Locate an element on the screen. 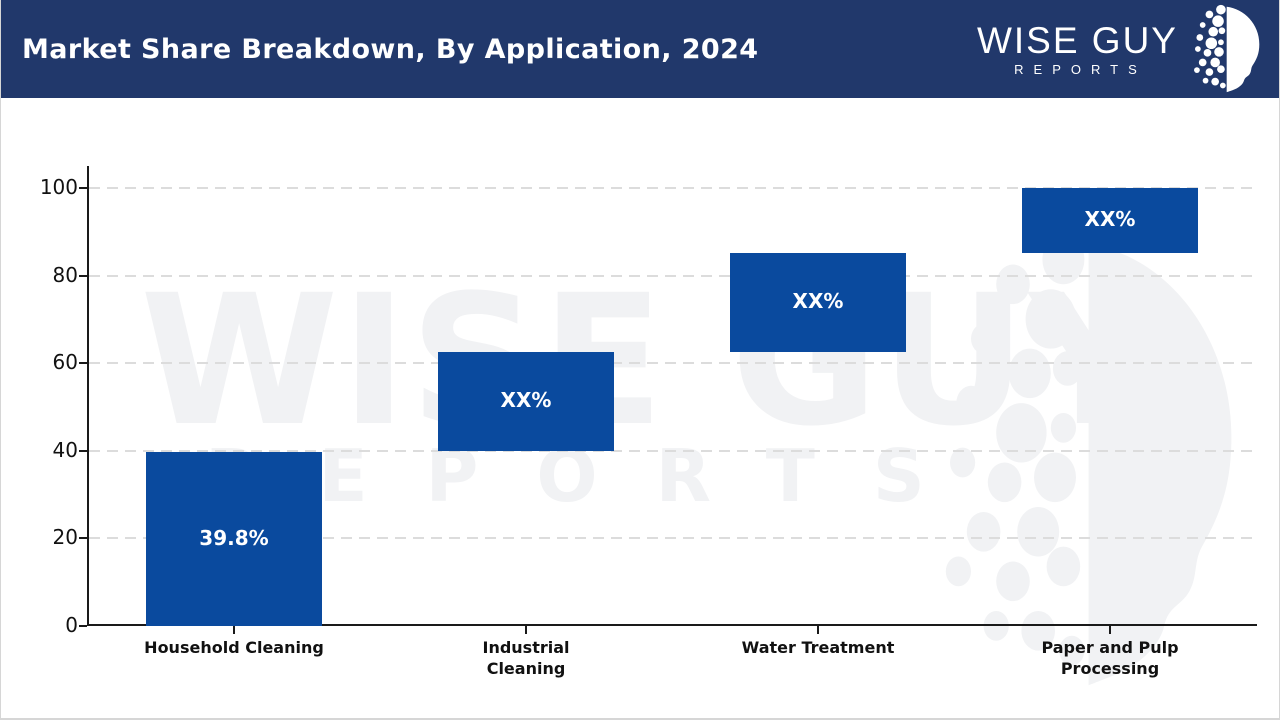 This screenshot has height=720, width=1280. y-tick-label-20: 20 is located at coordinates (65, 537).